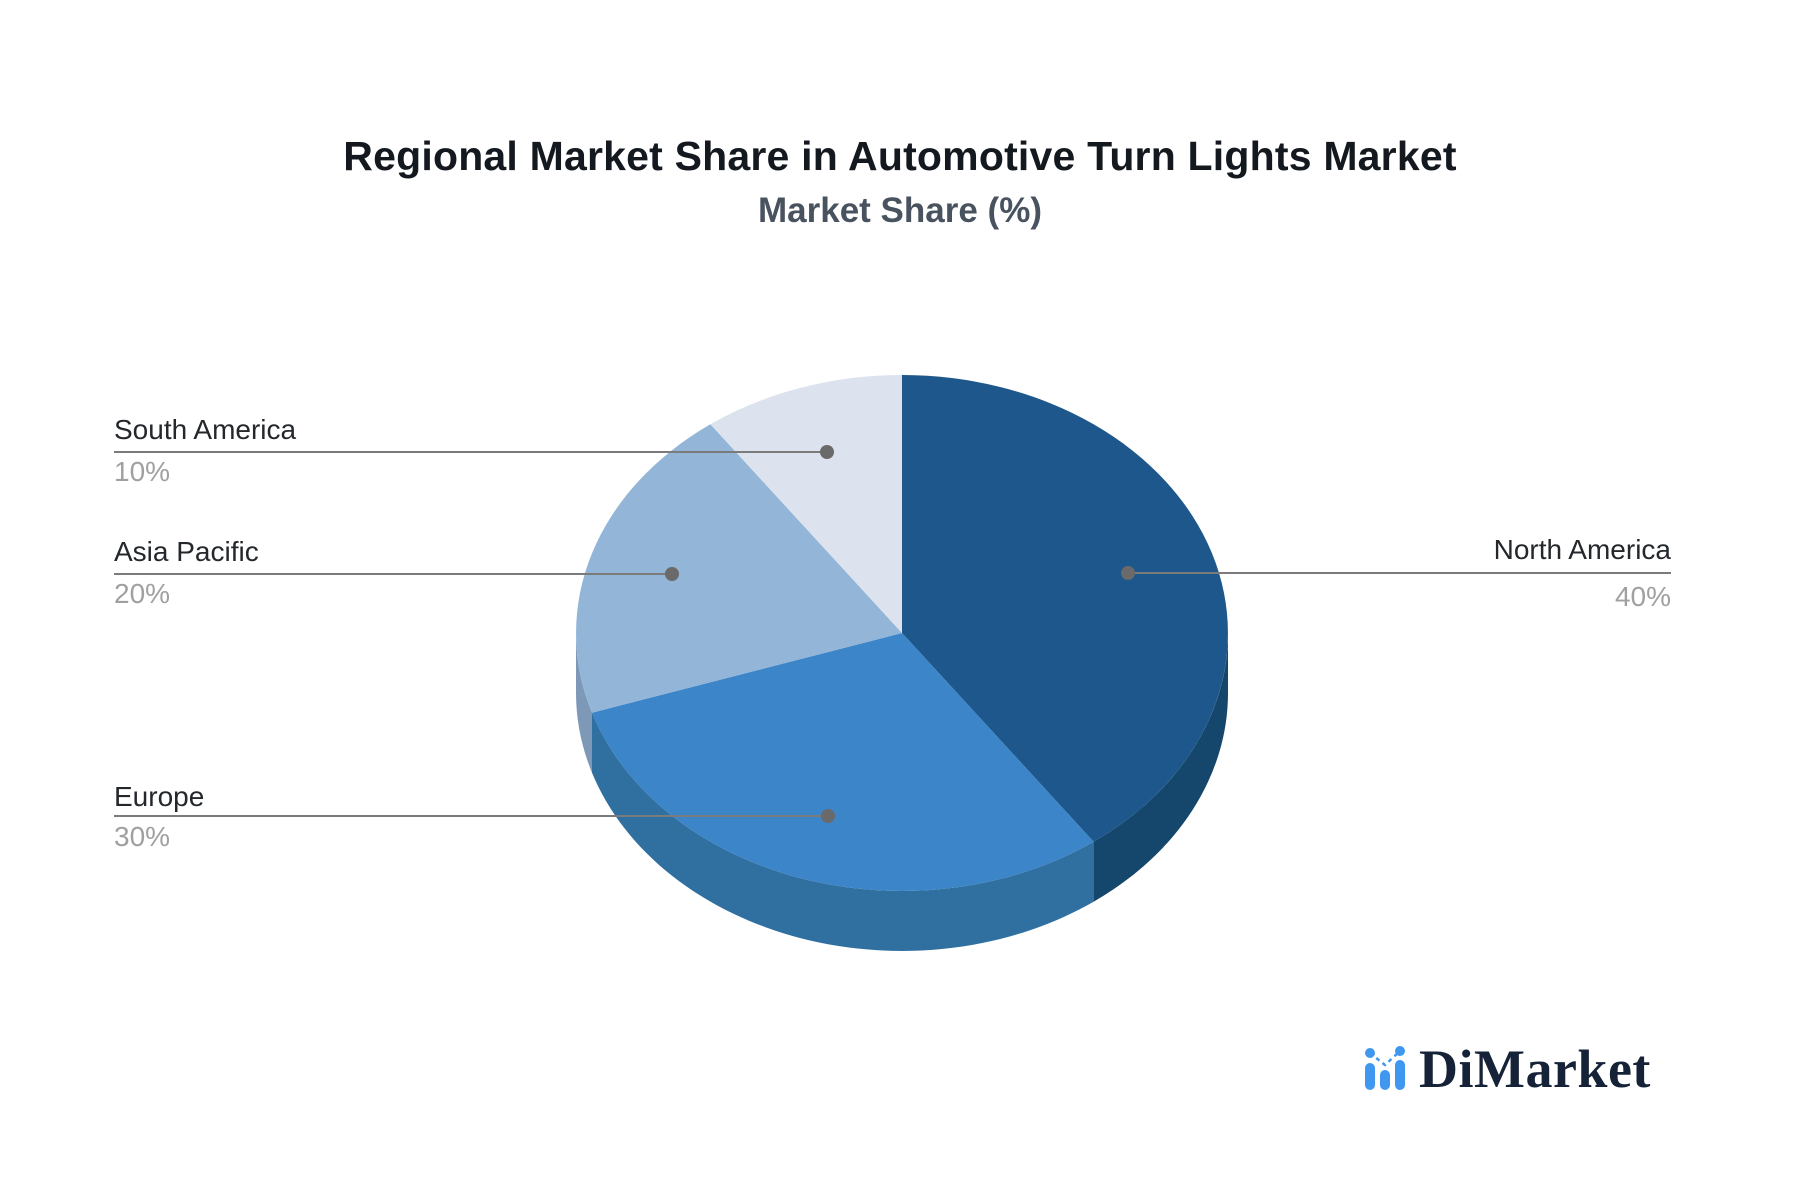  I want to click on pie-slice-asia-pacific, so click(739, 568).